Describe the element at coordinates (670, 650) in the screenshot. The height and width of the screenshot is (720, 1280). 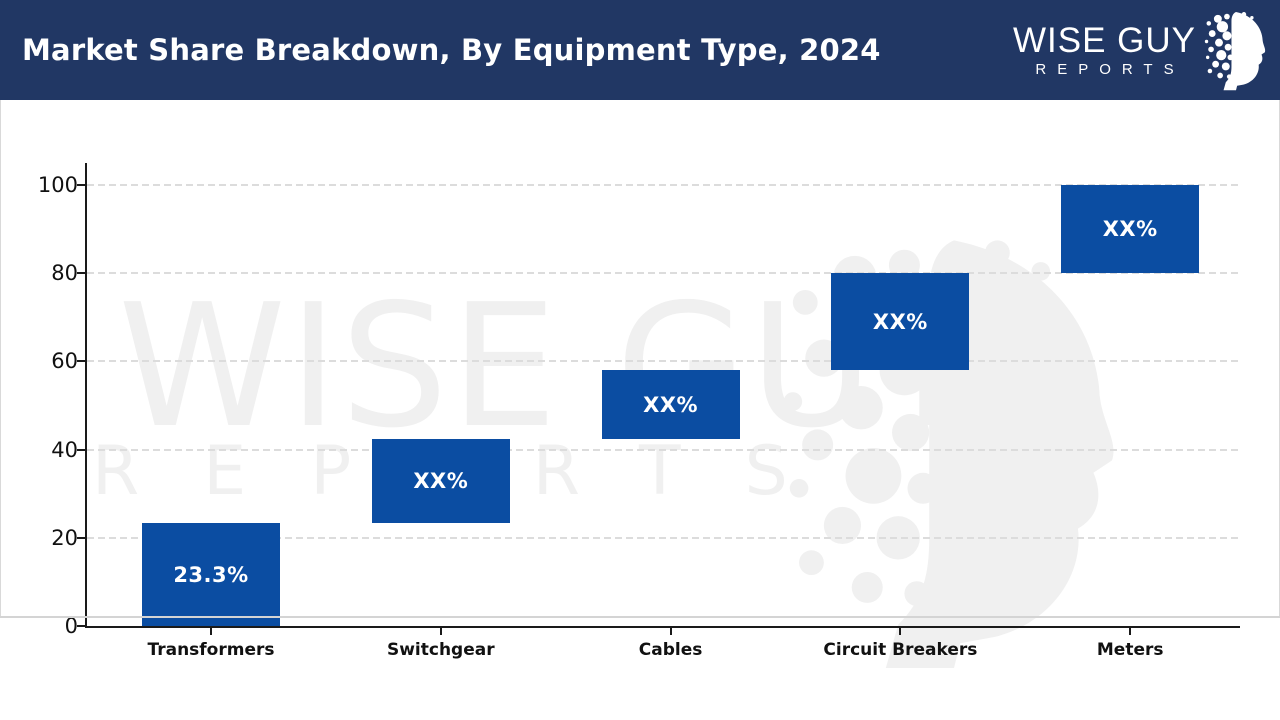
I see `x-axis-label: Cables` at that location.